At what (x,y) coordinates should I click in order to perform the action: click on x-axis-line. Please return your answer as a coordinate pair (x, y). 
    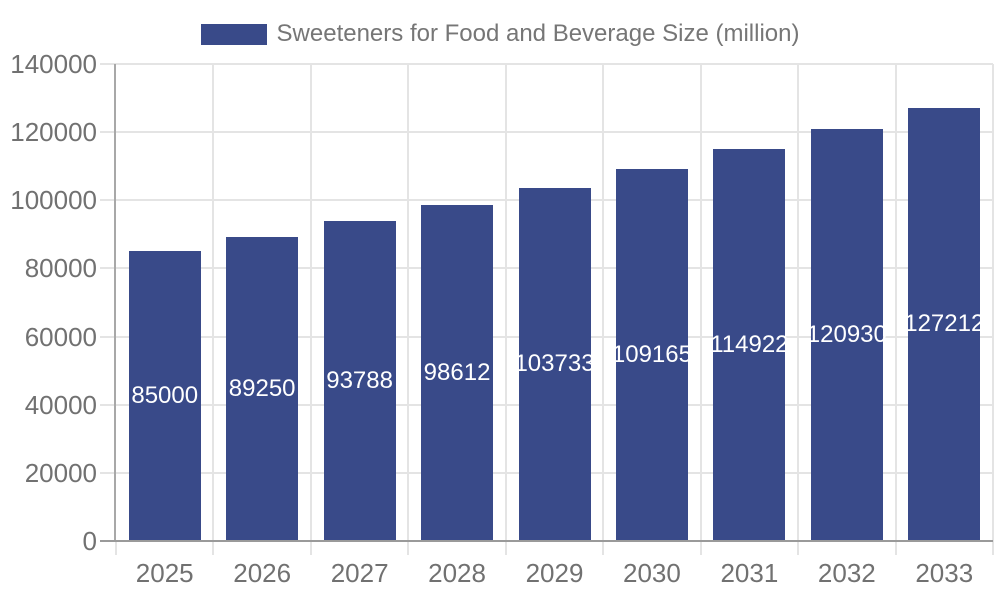
    Looking at the image, I should click on (546, 541).